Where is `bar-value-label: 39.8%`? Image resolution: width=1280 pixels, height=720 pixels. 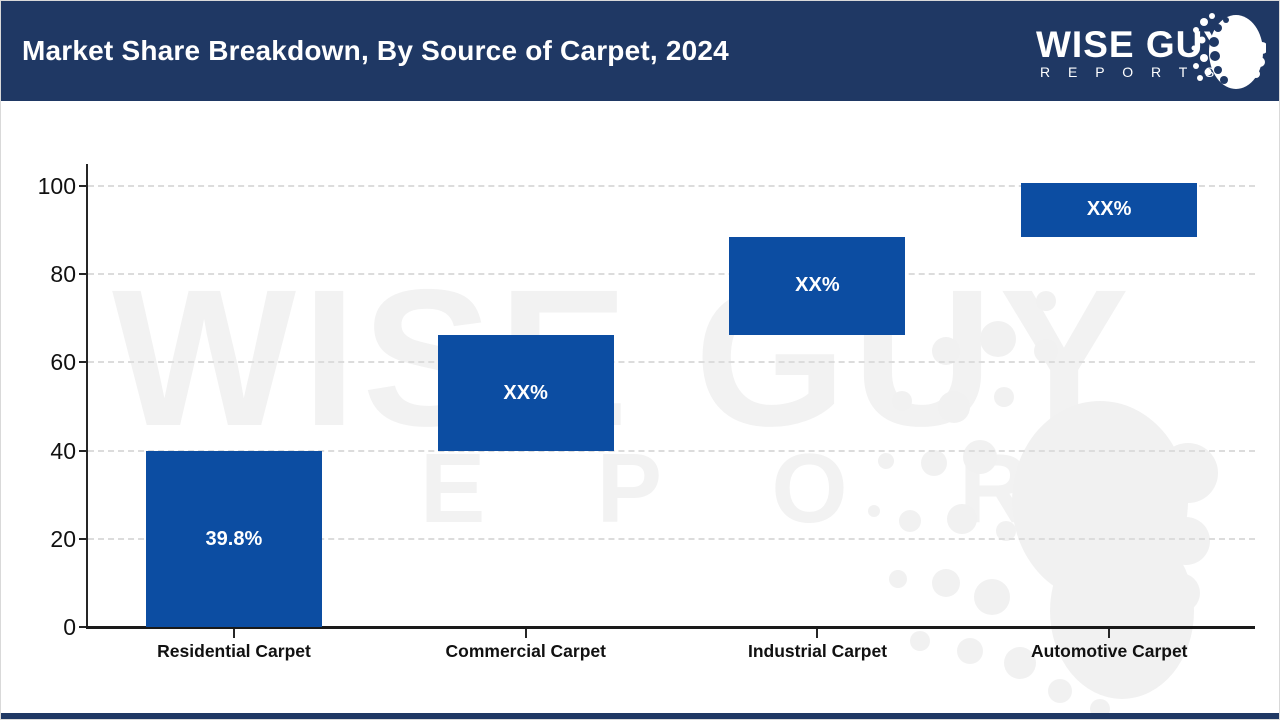 bar-value-label: 39.8% is located at coordinates (234, 538).